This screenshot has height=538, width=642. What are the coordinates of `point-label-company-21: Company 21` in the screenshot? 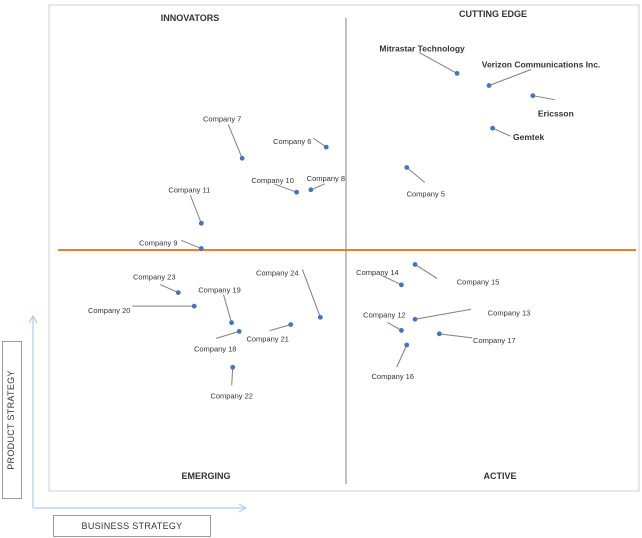 It's located at (267, 339).